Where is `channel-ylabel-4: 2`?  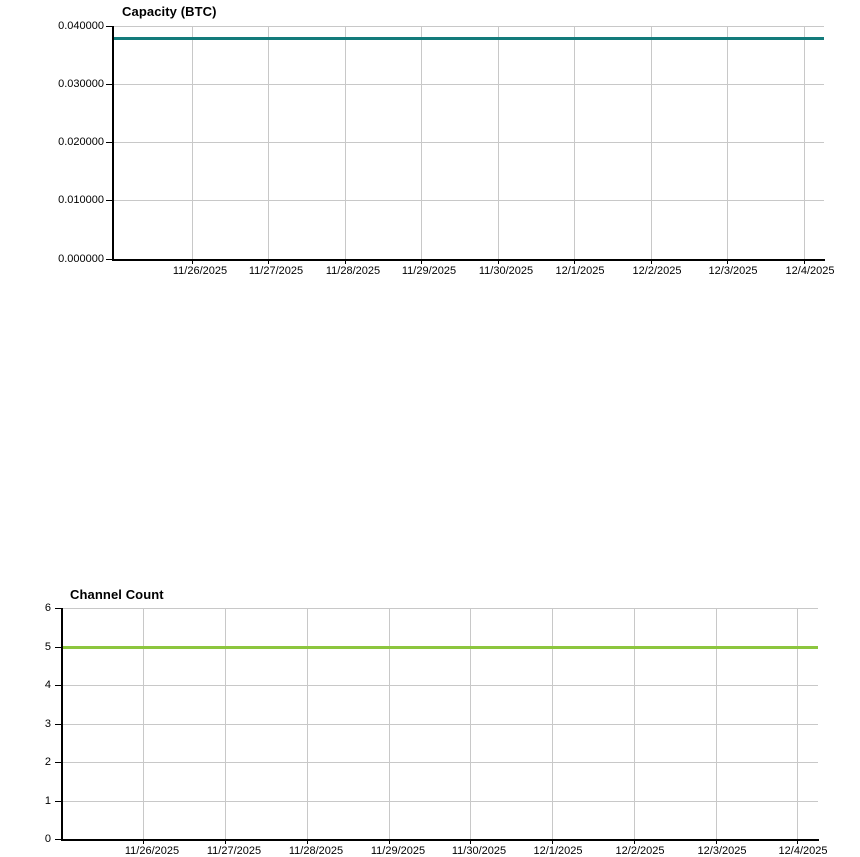
channel-ylabel-4: 2 is located at coordinates (47, 762).